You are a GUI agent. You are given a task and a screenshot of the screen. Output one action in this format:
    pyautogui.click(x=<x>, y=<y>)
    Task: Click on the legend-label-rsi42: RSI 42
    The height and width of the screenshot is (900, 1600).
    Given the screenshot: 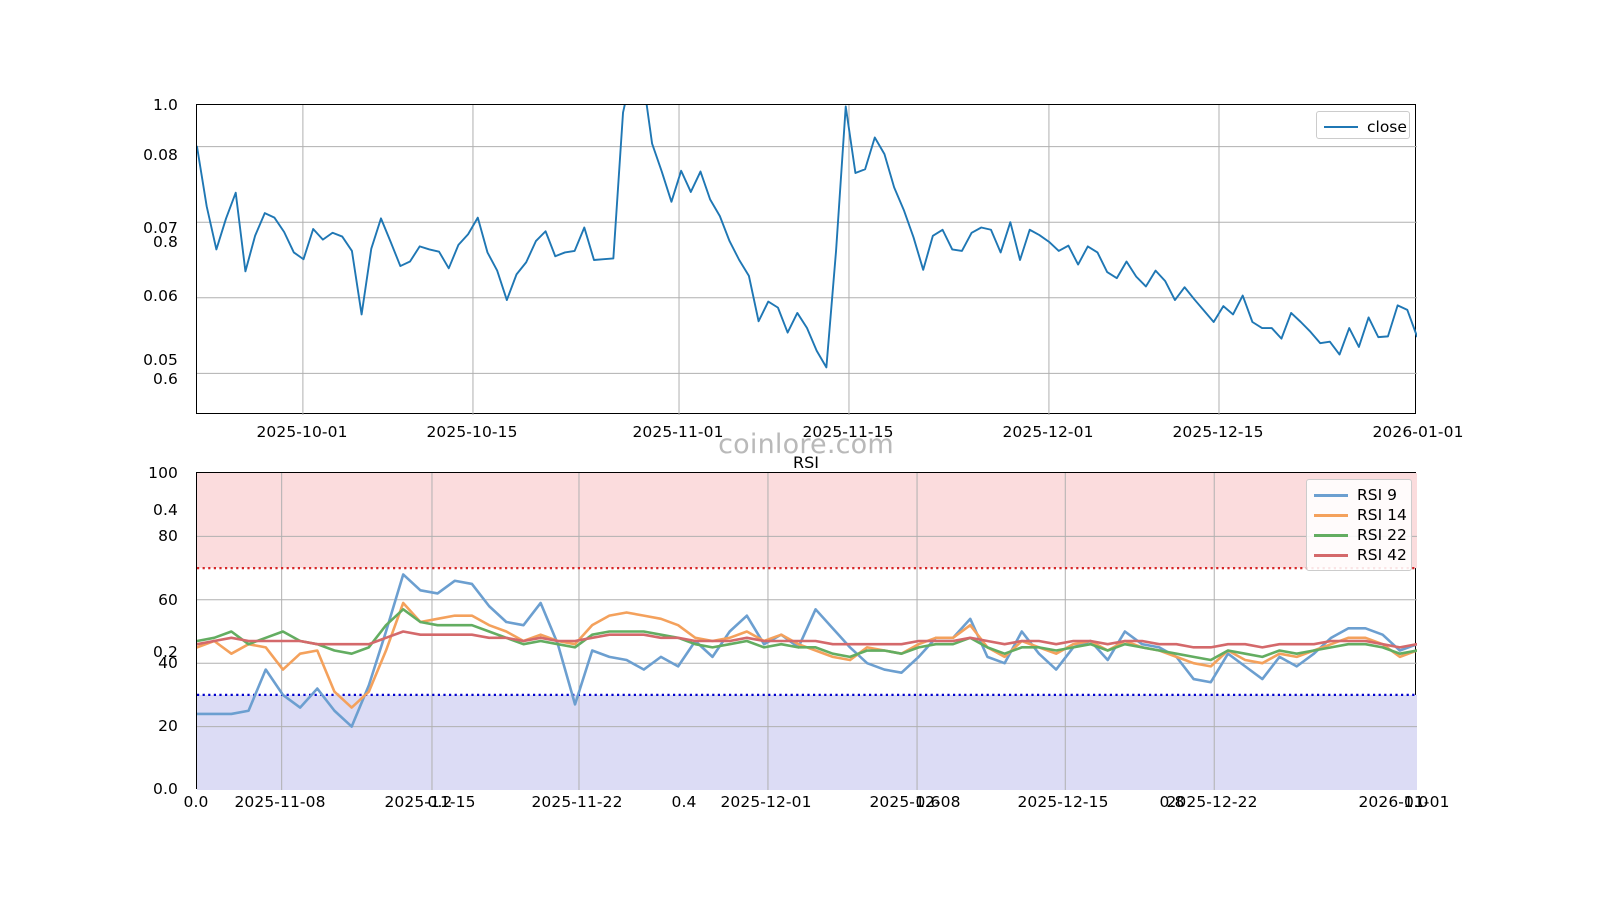 What is the action you would take?
    pyautogui.click(x=1382, y=555)
    